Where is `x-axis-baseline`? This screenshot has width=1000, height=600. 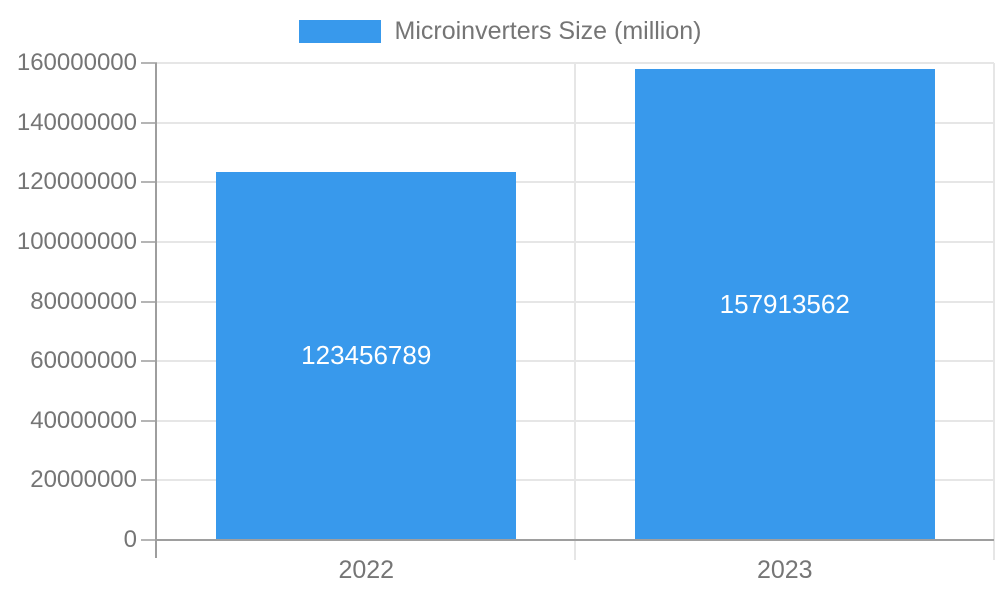 x-axis-baseline is located at coordinates (575, 540).